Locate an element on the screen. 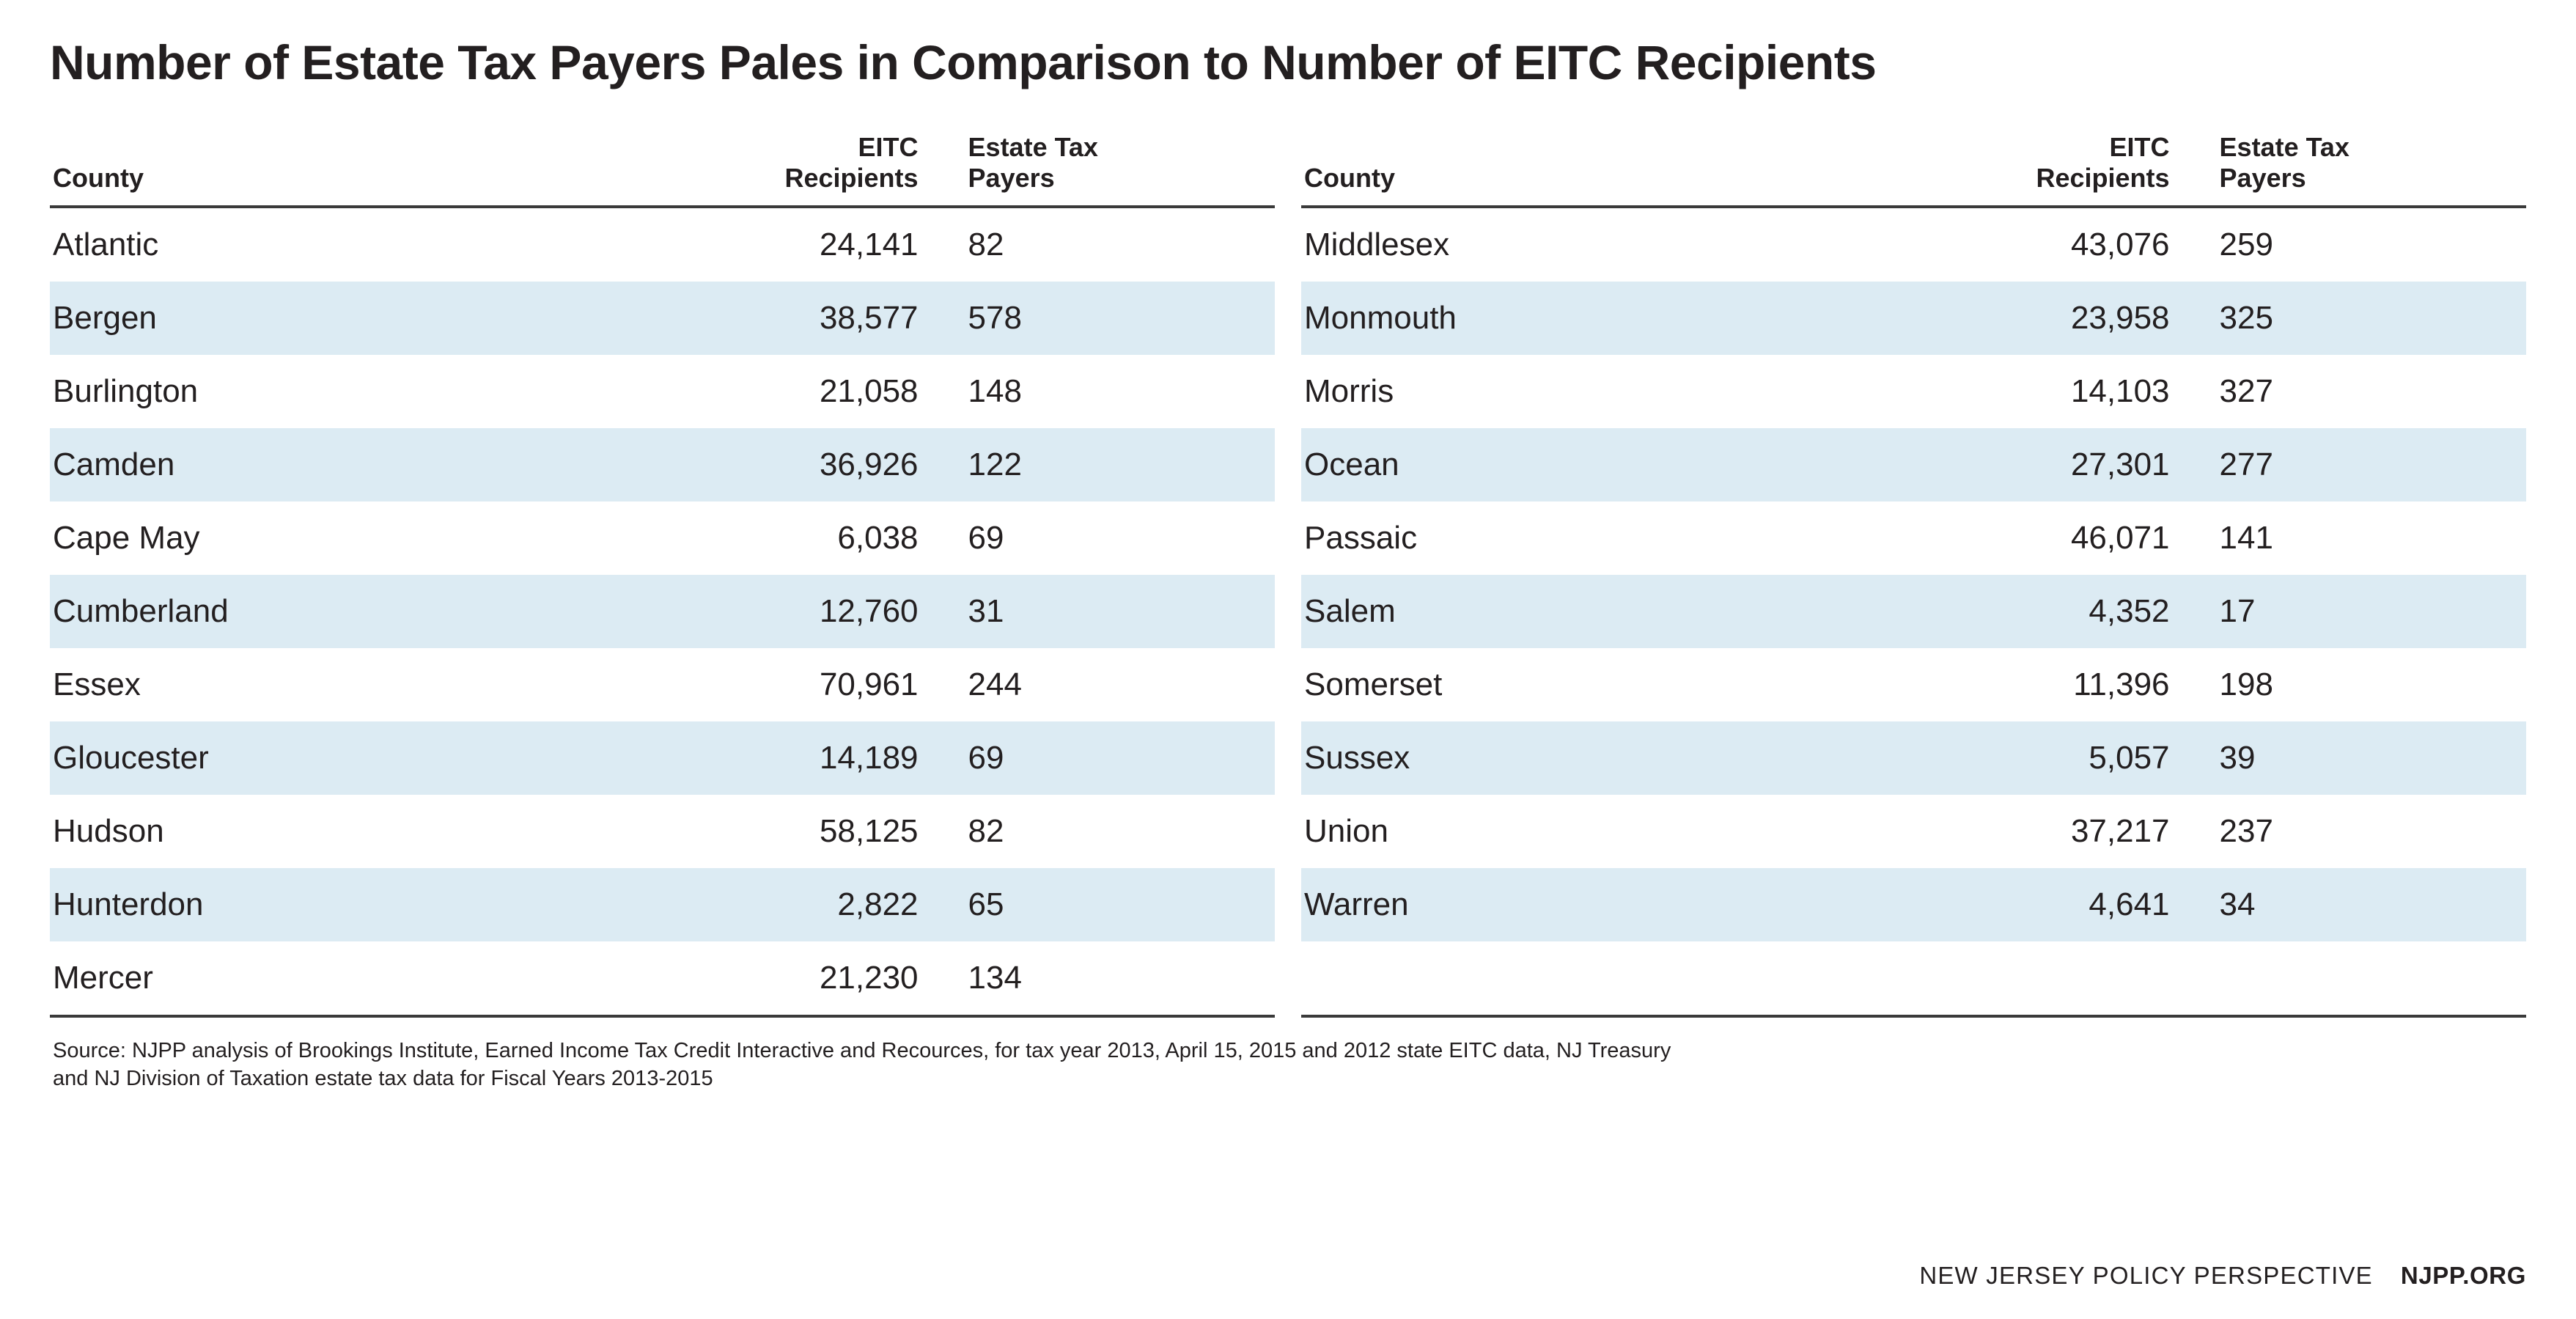  column-header-eitc-recipients: EITC Recipients is located at coordinates (763, 170).